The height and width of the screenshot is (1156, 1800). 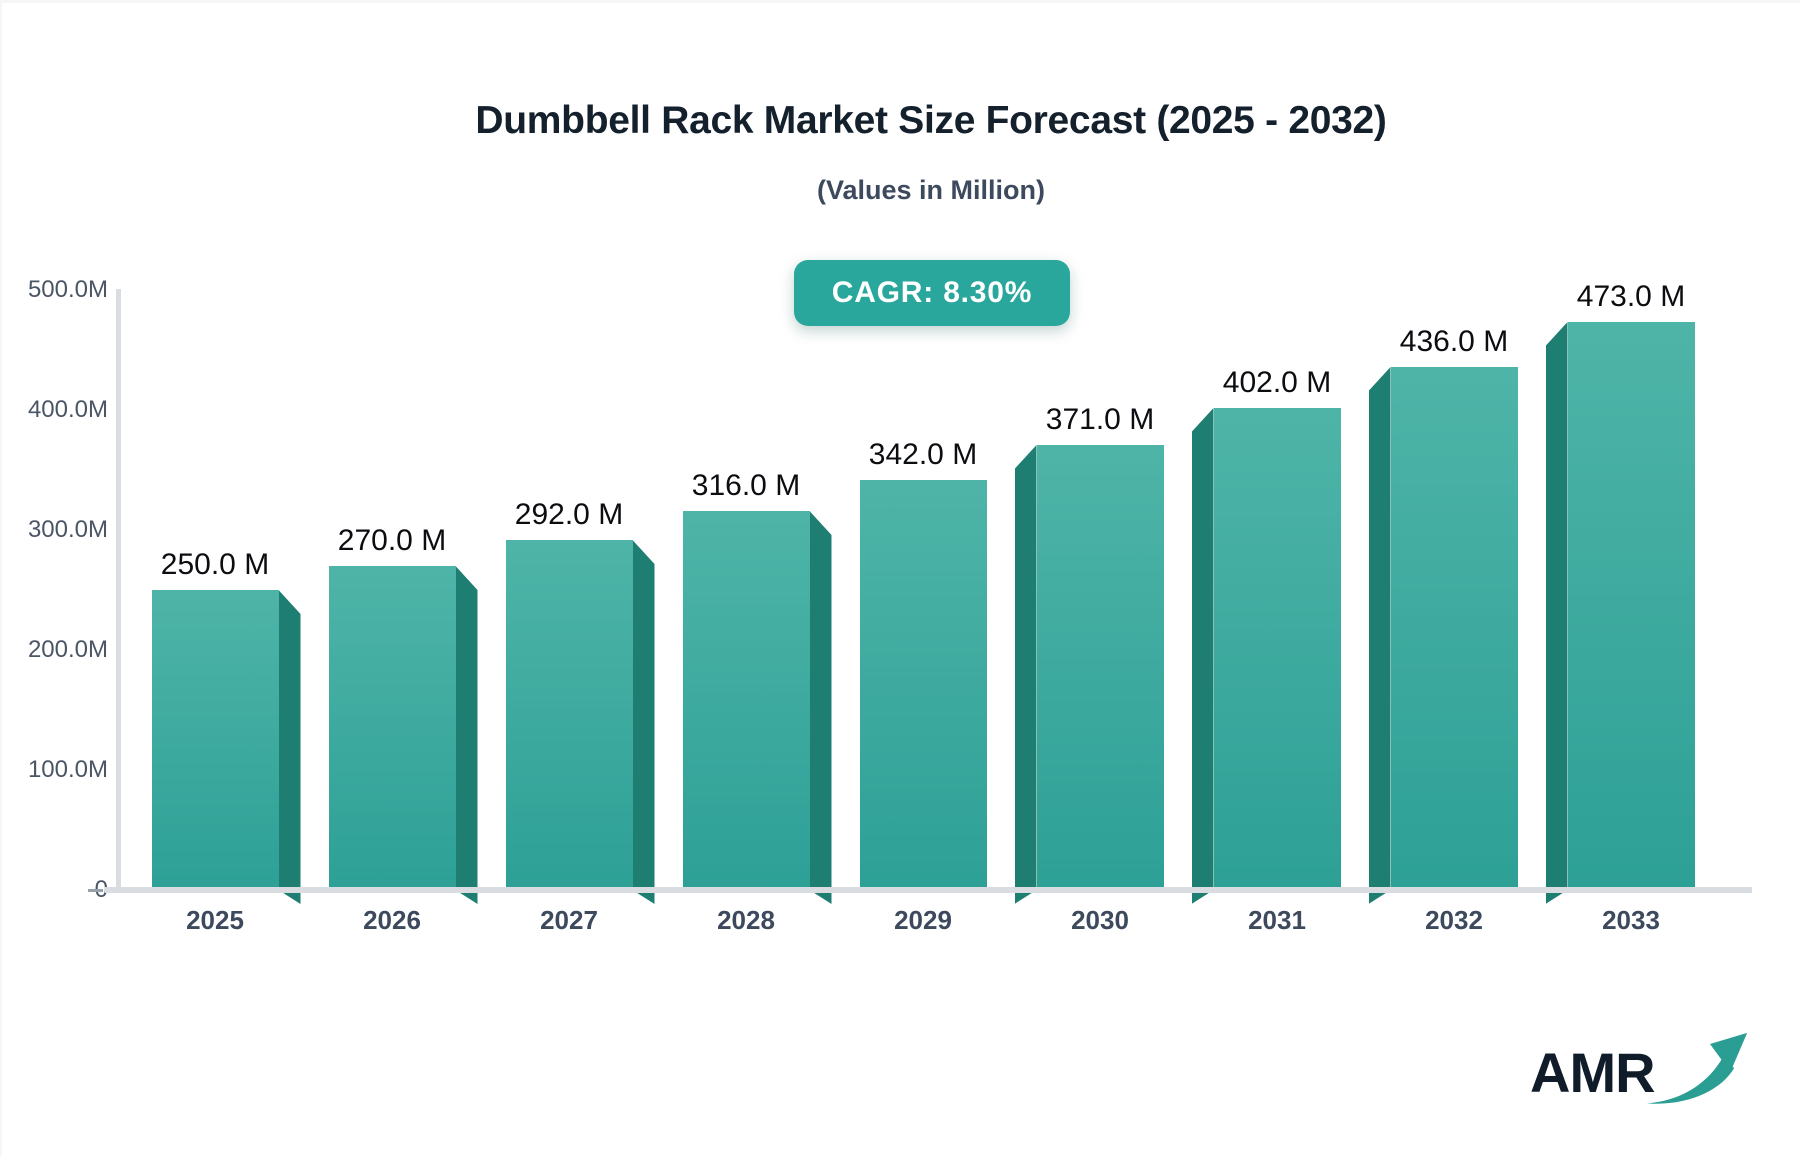 I want to click on y-tick-label: 100.0M, so click(x=67, y=769).